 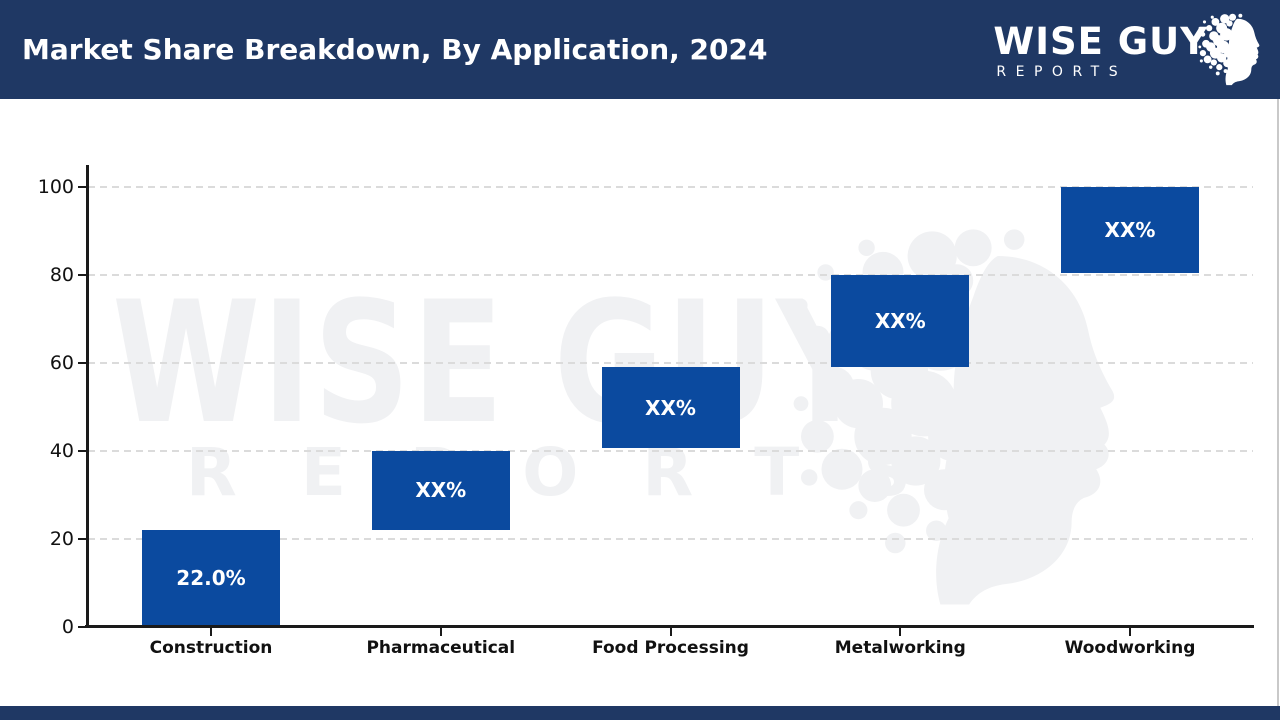 I want to click on y-tick-label-0: 0, so click(x=67, y=626).